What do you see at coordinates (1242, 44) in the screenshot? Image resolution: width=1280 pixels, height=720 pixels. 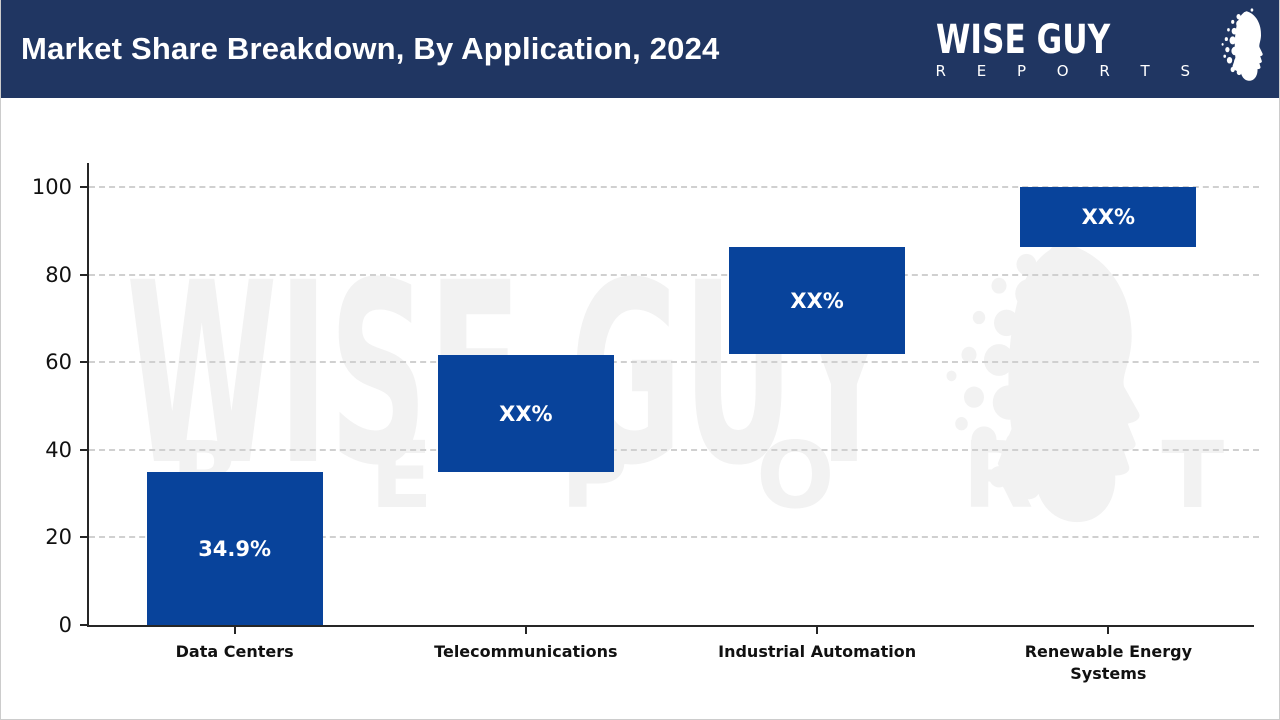 I see `logo-face-icon` at bounding box center [1242, 44].